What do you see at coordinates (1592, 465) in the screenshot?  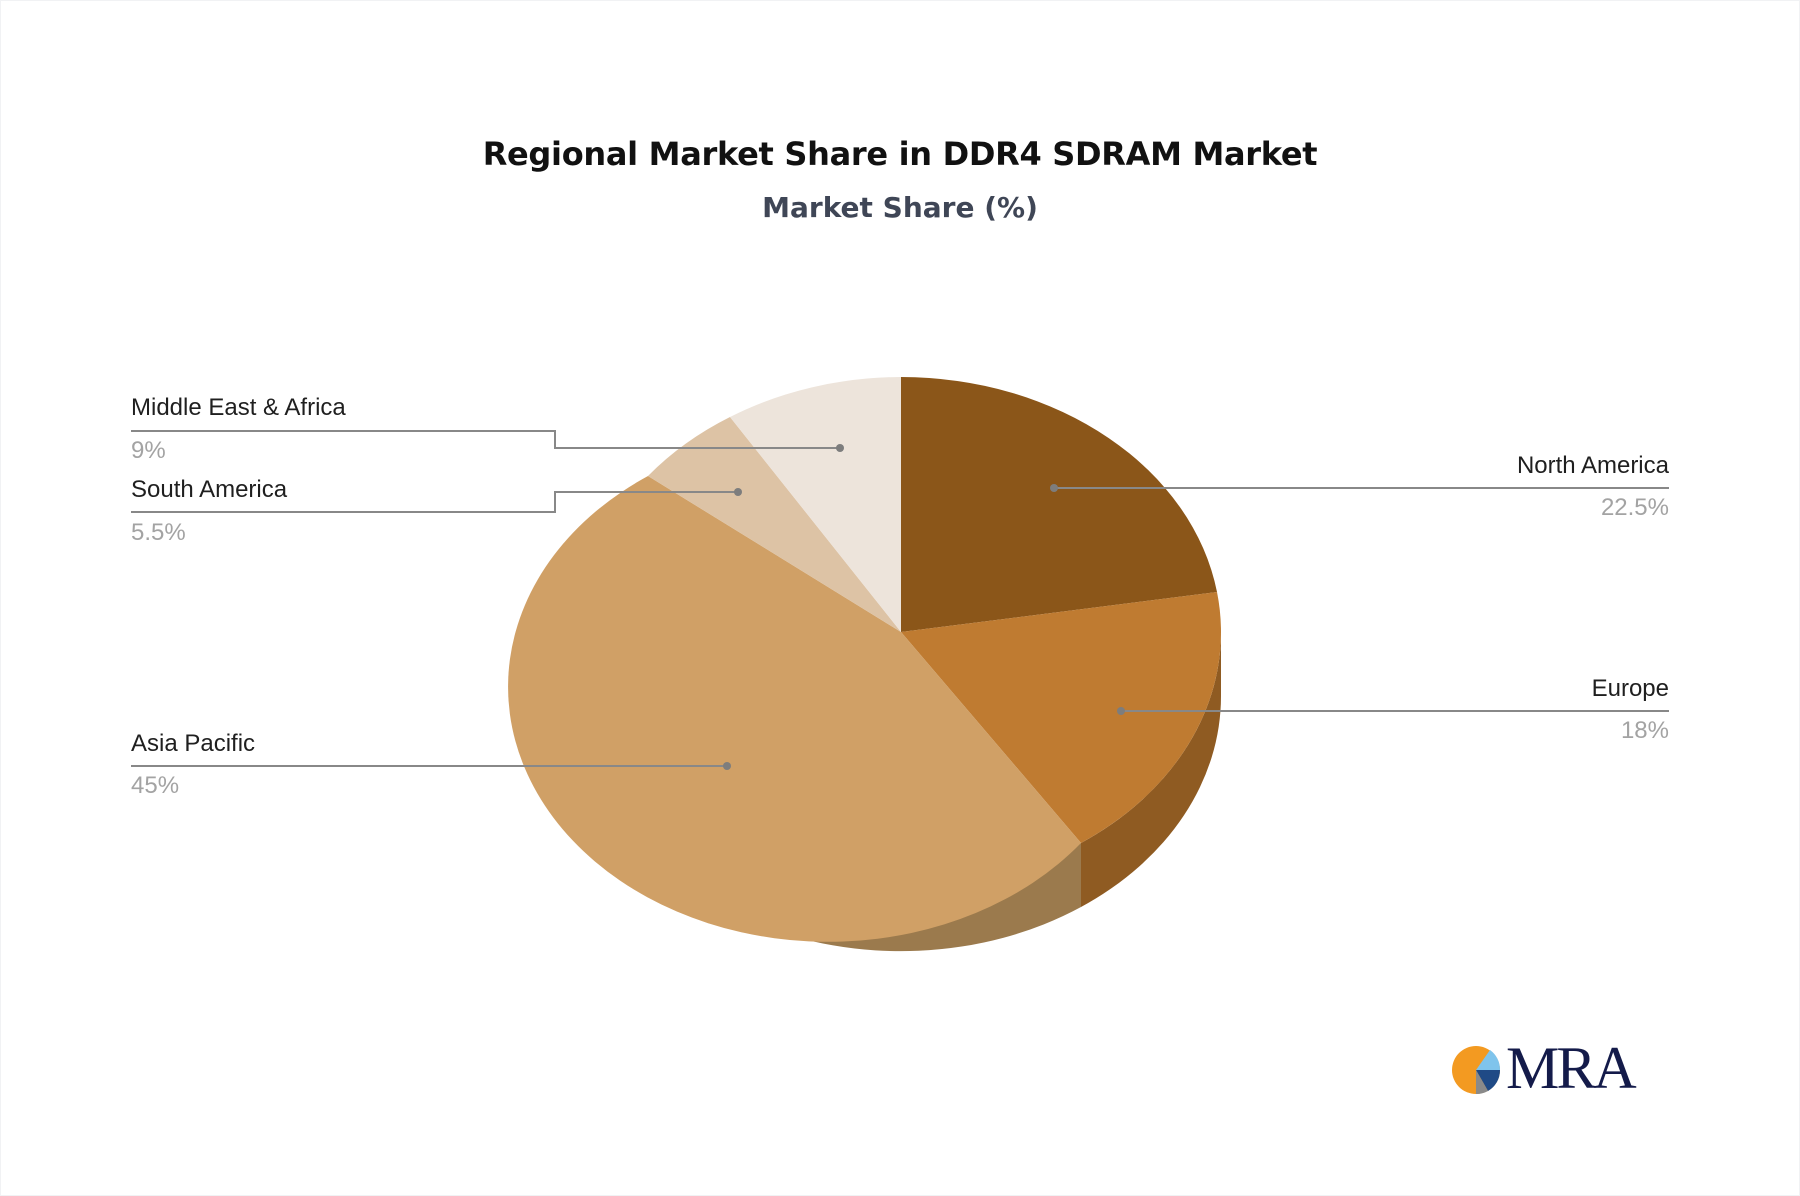 I see `label-north-america: North America` at bounding box center [1592, 465].